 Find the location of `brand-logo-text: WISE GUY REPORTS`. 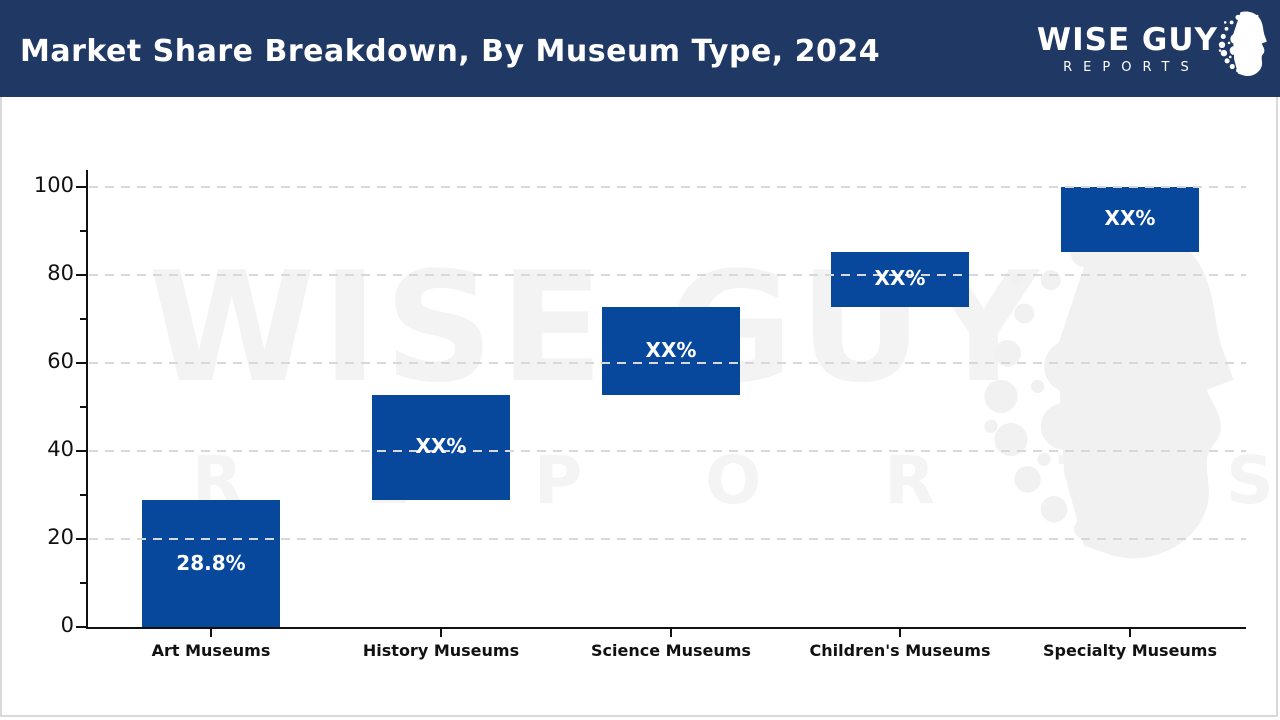

brand-logo-text: WISE GUY REPORTS is located at coordinates (1127, 48).